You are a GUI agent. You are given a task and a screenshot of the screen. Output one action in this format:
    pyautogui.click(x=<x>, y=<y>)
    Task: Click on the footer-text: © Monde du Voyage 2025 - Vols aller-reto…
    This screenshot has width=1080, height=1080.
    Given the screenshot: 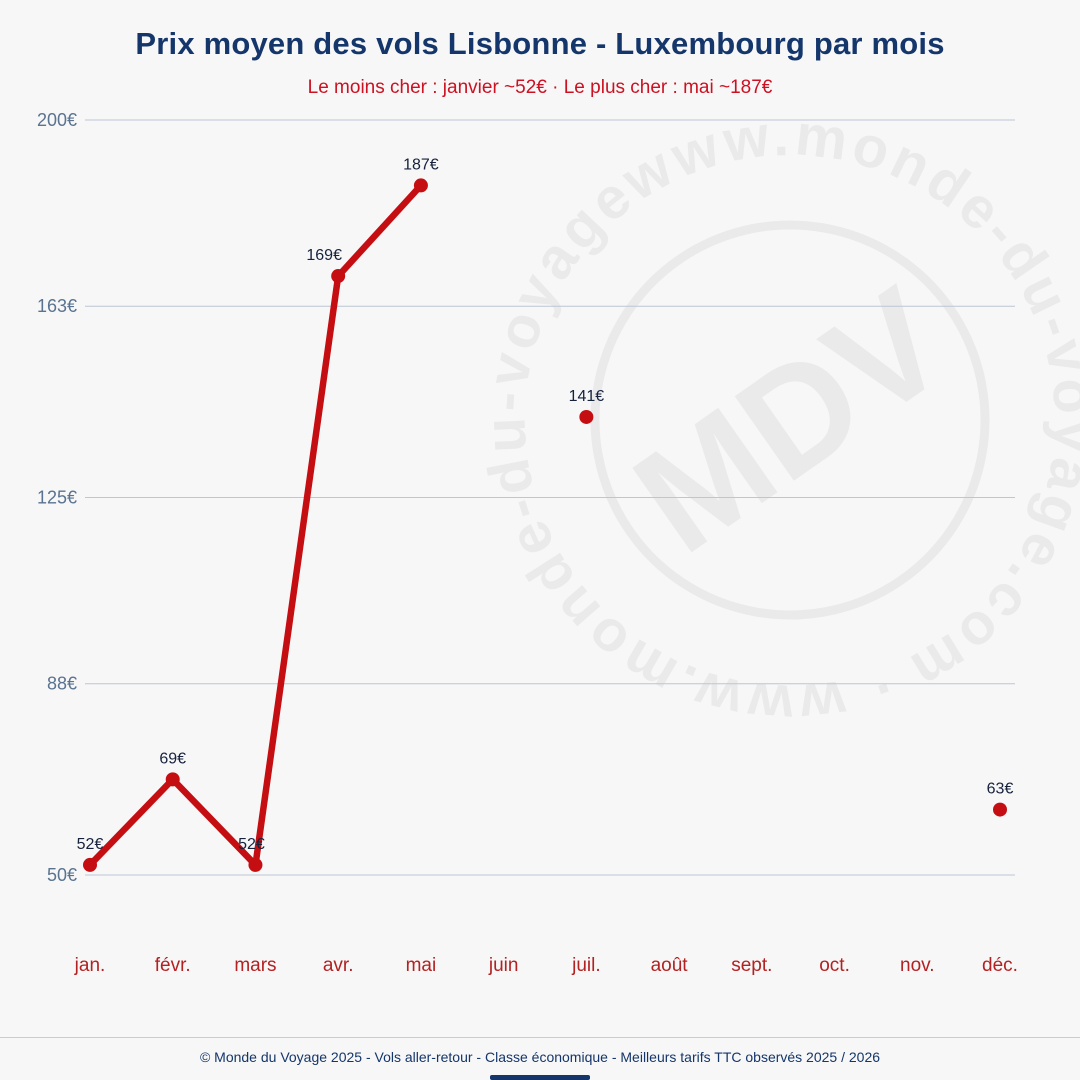 What is the action you would take?
    pyautogui.click(x=540, y=1057)
    